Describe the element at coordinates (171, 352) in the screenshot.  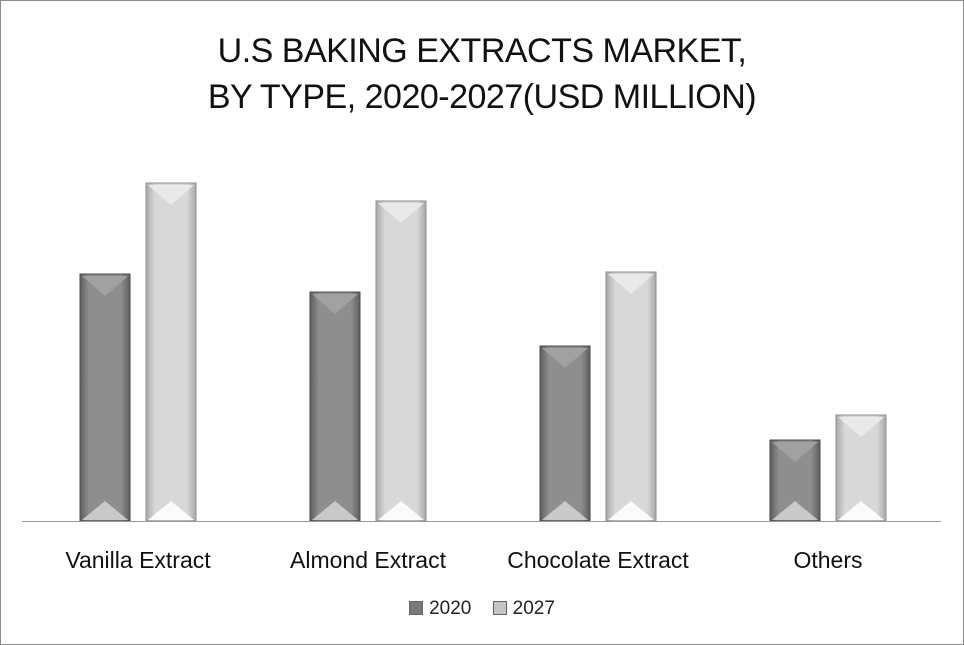
I see `bar-vanilla-extract-2027` at that location.